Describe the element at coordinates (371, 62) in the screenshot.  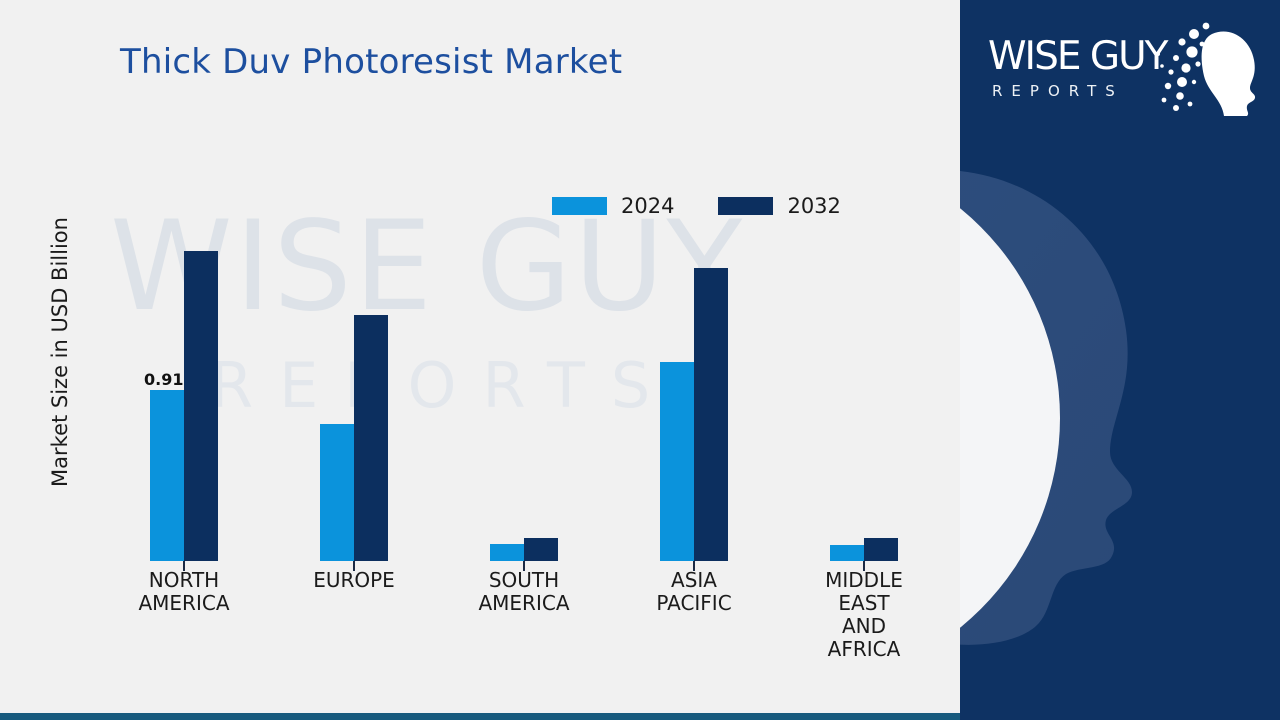
I see `page-title: Thick Duv Photoresist Market` at that location.